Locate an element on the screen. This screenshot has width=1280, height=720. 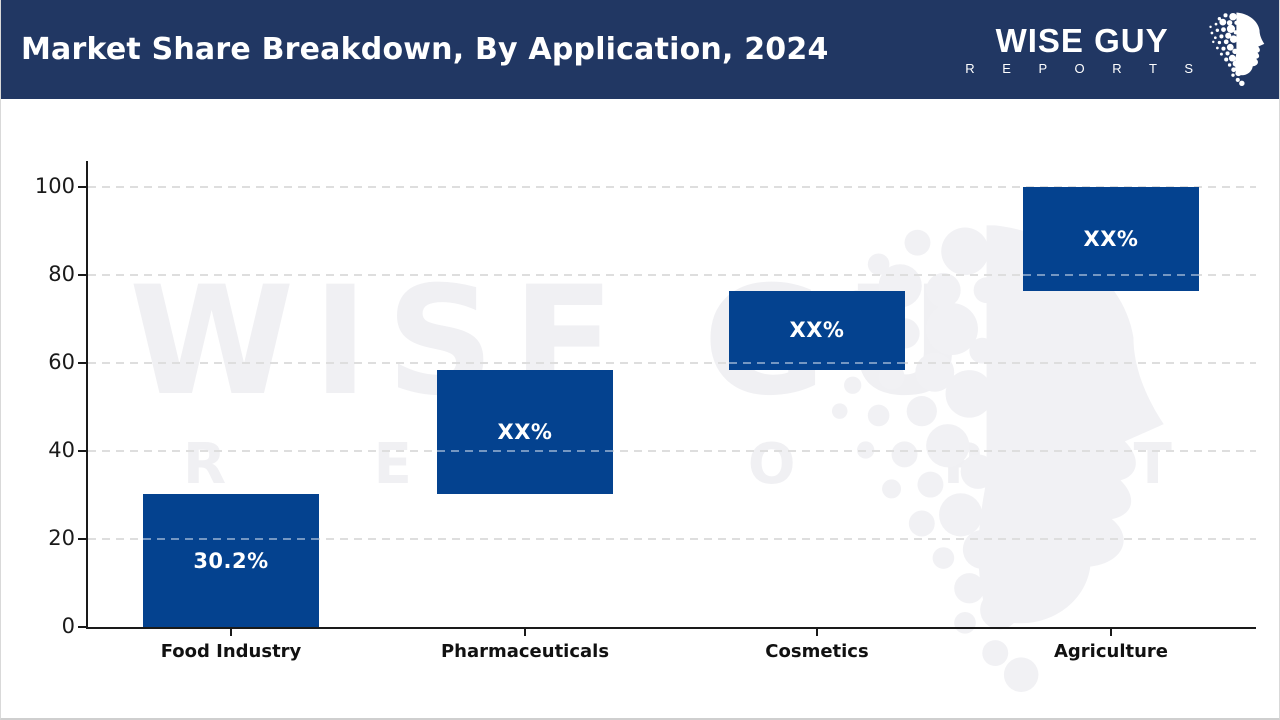
bar-agriculture: XX% is located at coordinates (1111, 239).